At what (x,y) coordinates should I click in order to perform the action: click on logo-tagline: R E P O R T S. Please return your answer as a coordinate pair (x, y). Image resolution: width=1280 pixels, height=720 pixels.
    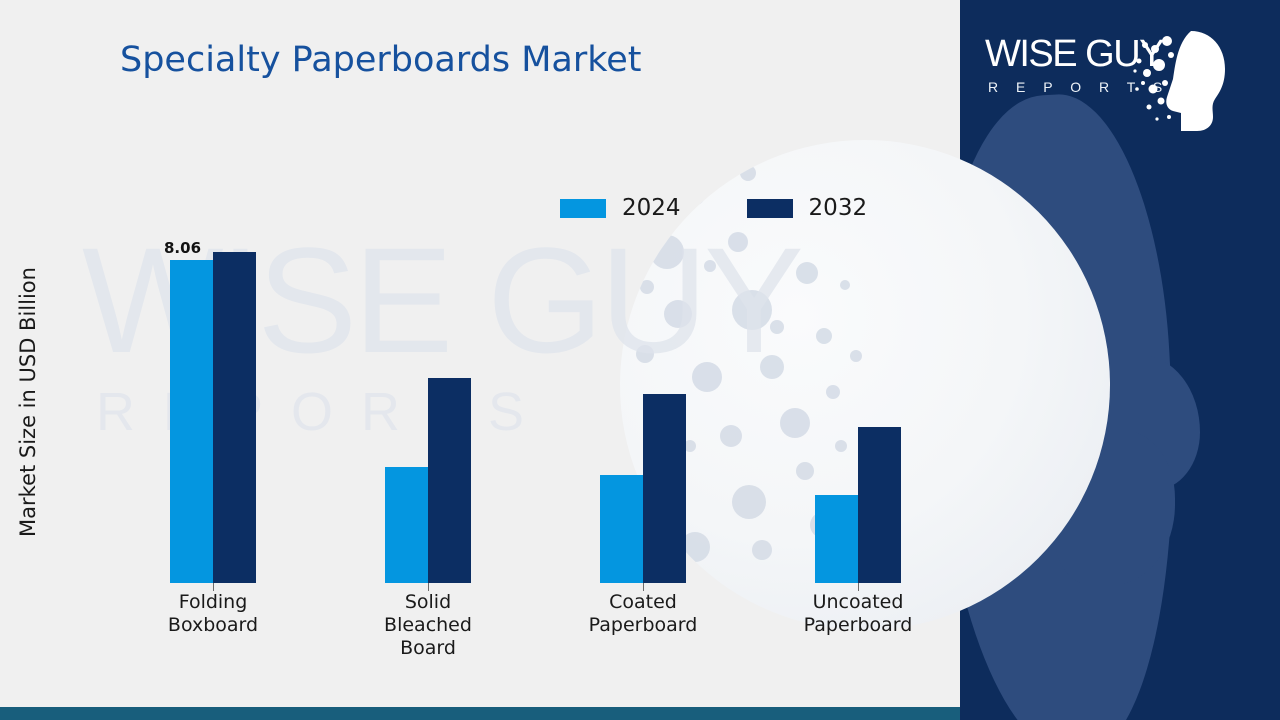
    Looking at the image, I should click on (1079, 87).